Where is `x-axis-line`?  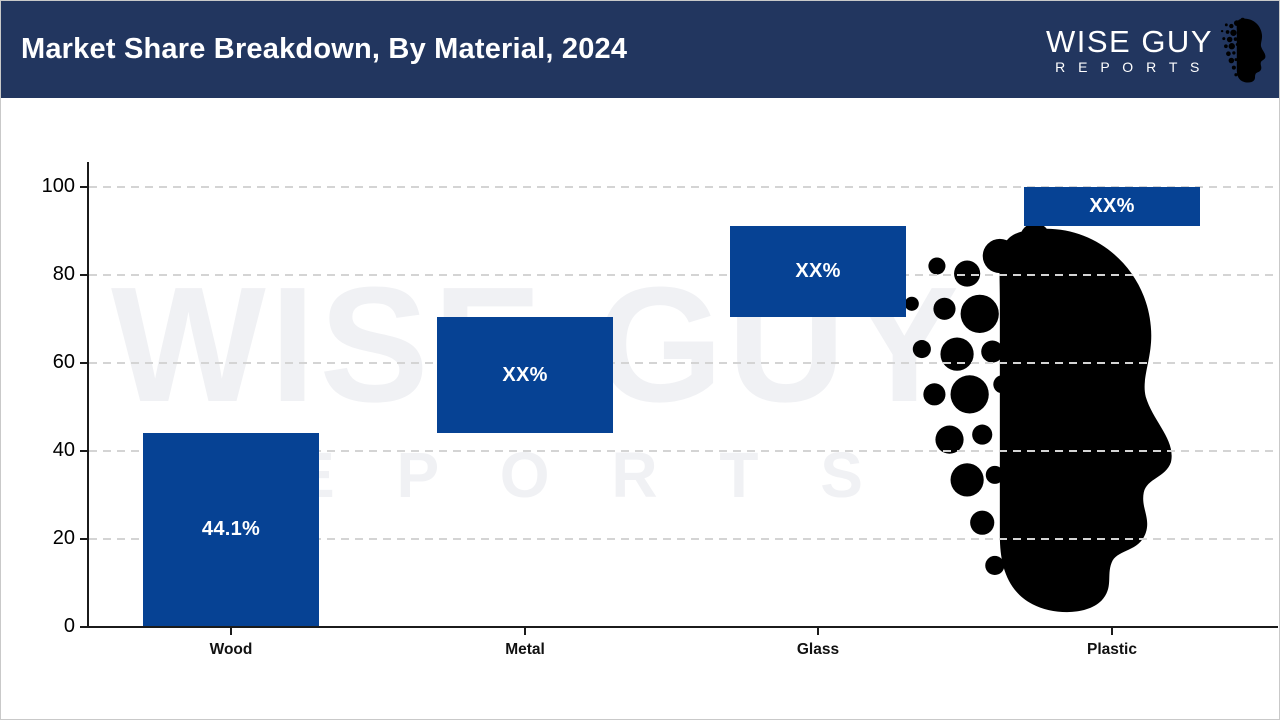 x-axis-line is located at coordinates (682, 627).